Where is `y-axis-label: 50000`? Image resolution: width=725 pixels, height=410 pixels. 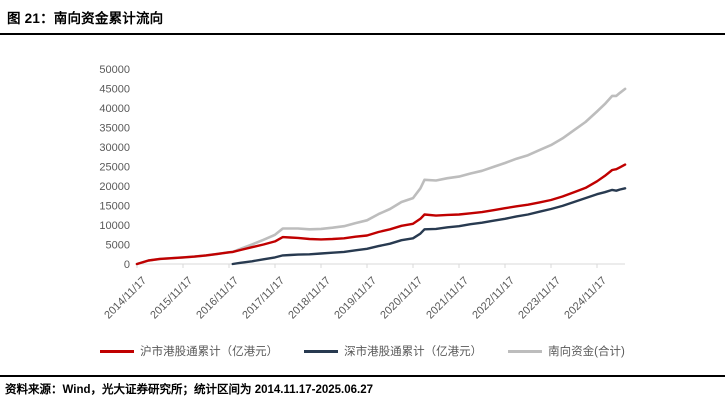
y-axis-label: 50000 is located at coordinates (114, 70).